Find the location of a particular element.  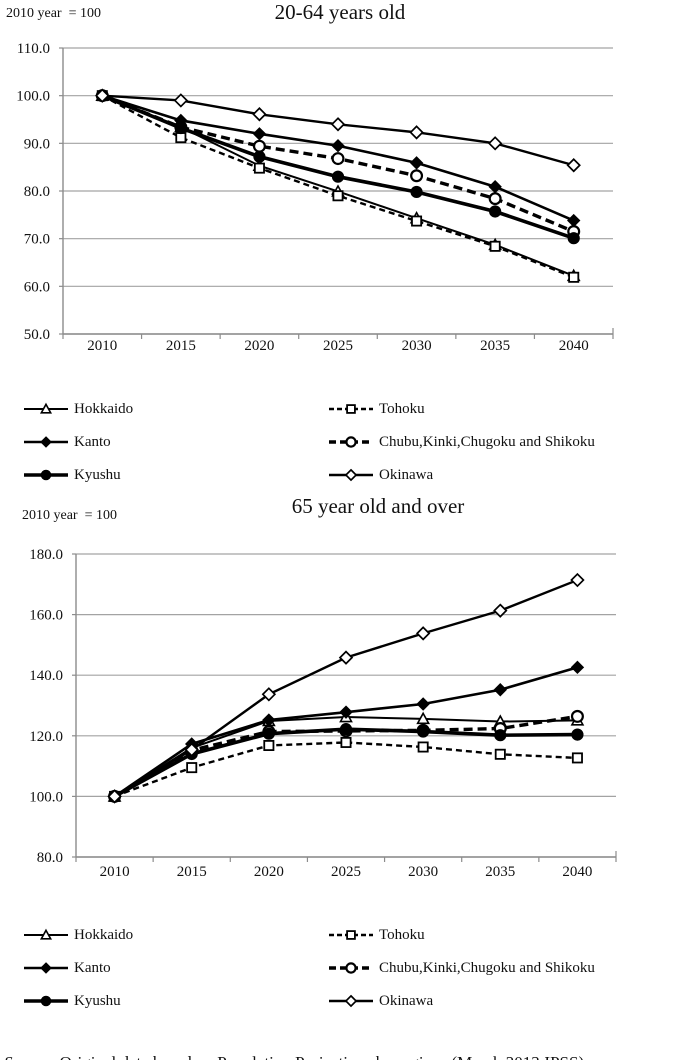

source-label: Source is located at coordinates (27, 1056).